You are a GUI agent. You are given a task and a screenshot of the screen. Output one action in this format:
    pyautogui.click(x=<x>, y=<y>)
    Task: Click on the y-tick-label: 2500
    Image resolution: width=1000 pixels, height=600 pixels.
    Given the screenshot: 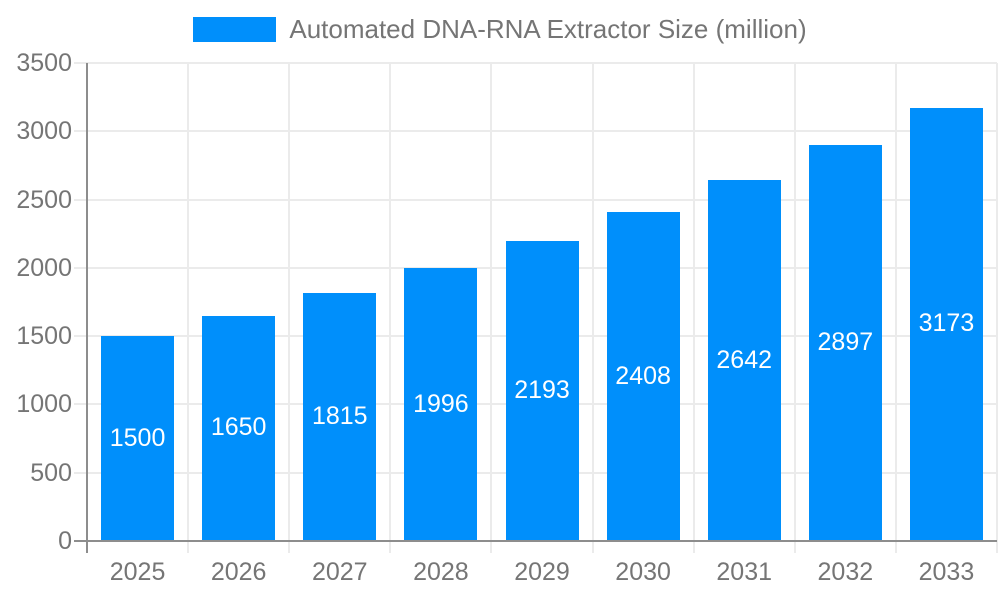 What is the action you would take?
    pyautogui.click(x=44, y=199)
    